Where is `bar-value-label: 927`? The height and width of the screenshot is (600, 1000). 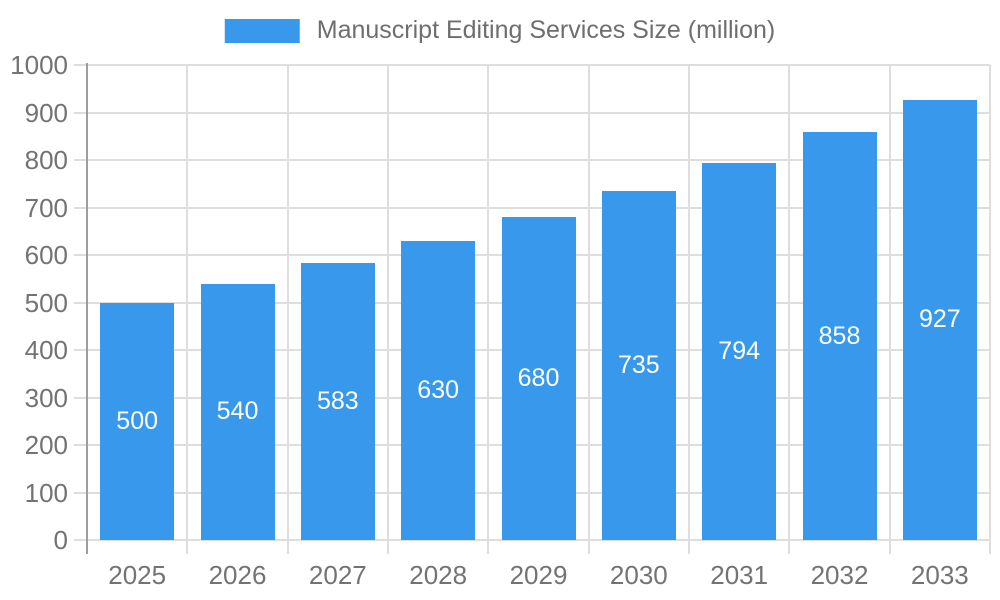 bar-value-label: 927 is located at coordinates (939, 319).